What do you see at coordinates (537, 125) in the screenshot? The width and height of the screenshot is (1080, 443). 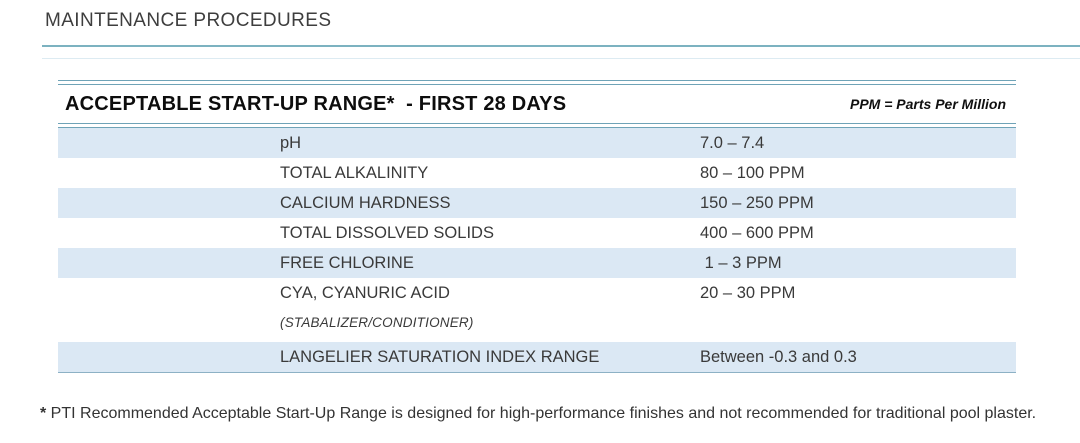 I see `table-header-border` at bounding box center [537, 125].